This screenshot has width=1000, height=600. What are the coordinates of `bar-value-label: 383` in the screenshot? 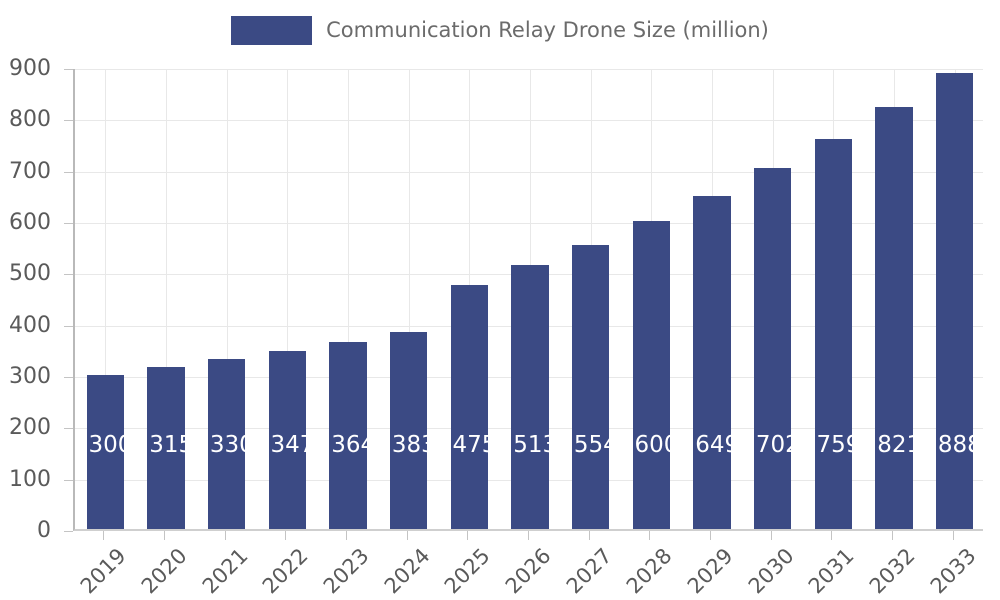 It's located at (409, 445).